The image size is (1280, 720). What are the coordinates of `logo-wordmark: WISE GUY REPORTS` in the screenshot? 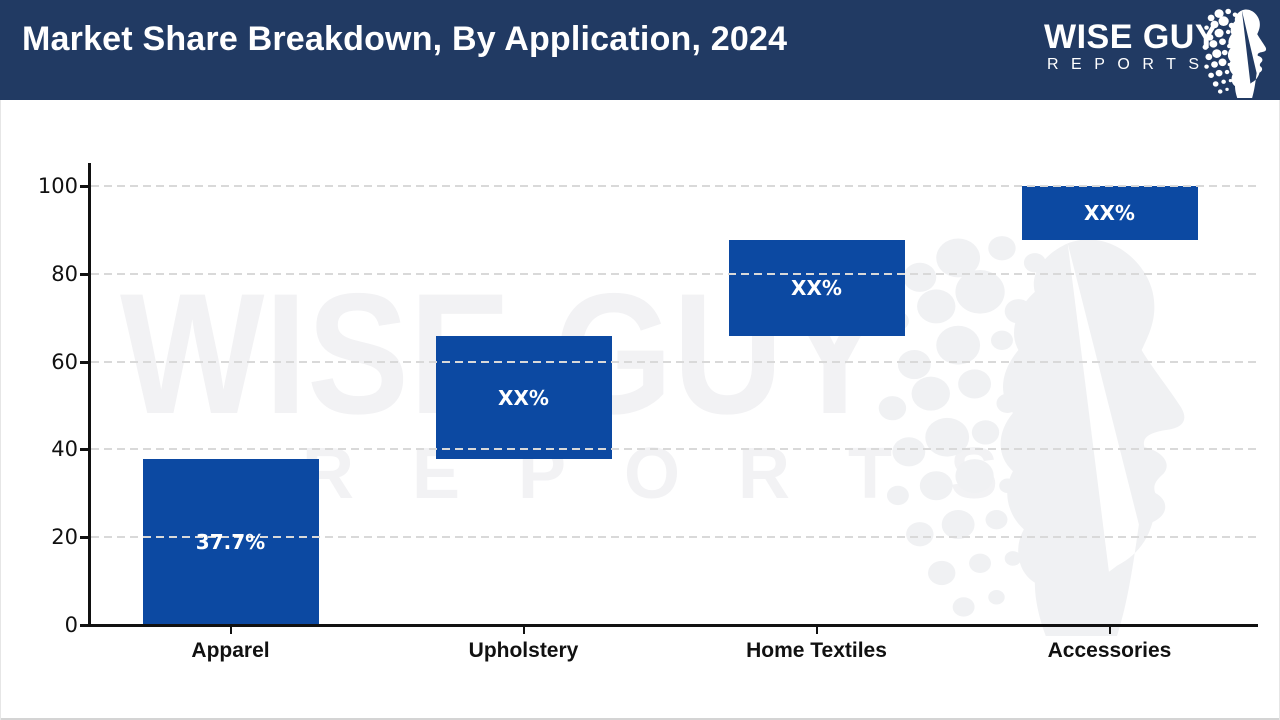 It's located at (1131, 45).